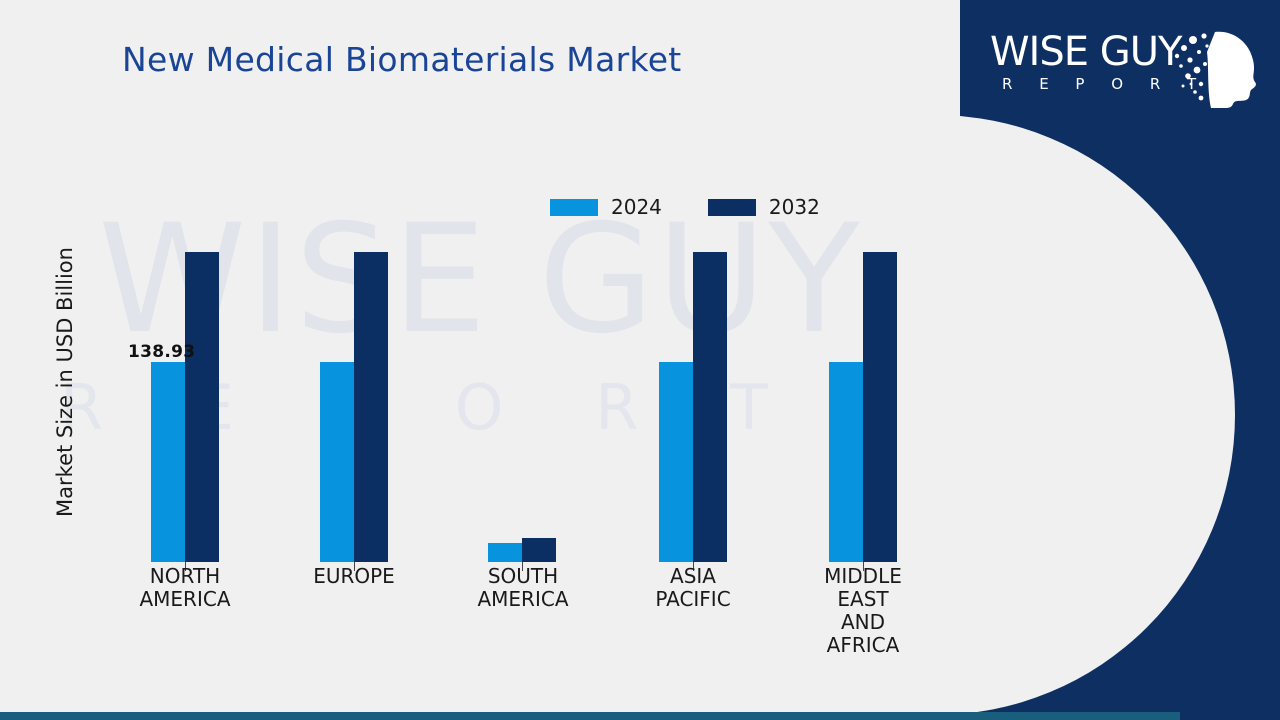 The width and height of the screenshot is (1280, 720). What do you see at coordinates (731, 207) in the screenshot?
I see `legend-swatch-2032-icon` at bounding box center [731, 207].